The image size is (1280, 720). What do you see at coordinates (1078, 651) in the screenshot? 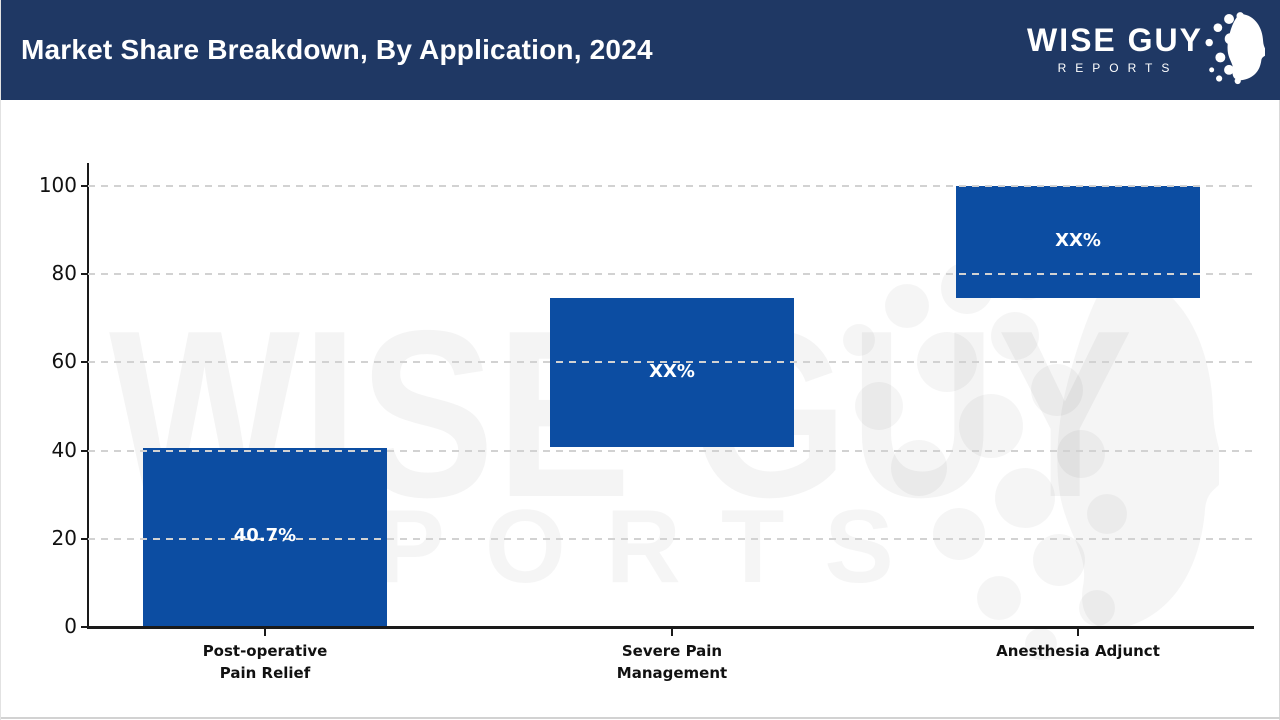
I see `x-axis-category-label: Anesthesia Adjunct` at bounding box center [1078, 651].